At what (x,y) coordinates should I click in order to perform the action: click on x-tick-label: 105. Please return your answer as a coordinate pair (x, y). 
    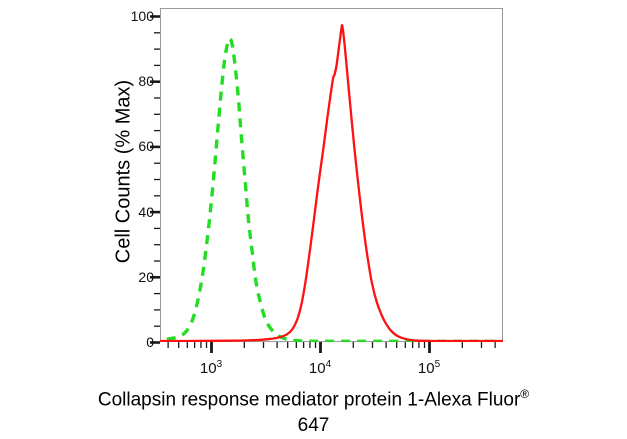
    Looking at the image, I should click on (429, 368).